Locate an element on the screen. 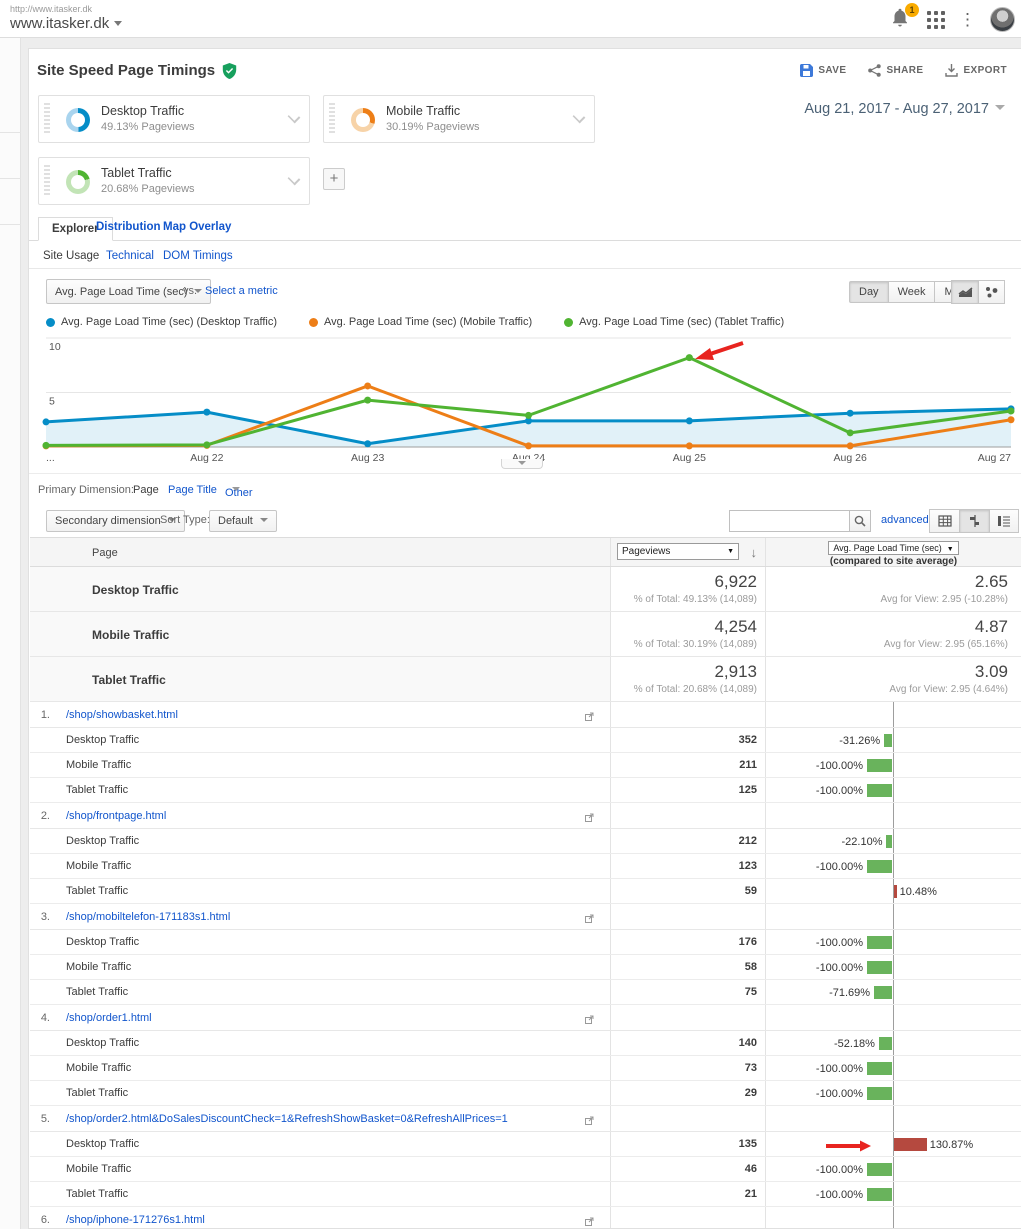 The image size is (1021, 1229). select-metric-link: Select a metric is located at coordinates (241, 291).